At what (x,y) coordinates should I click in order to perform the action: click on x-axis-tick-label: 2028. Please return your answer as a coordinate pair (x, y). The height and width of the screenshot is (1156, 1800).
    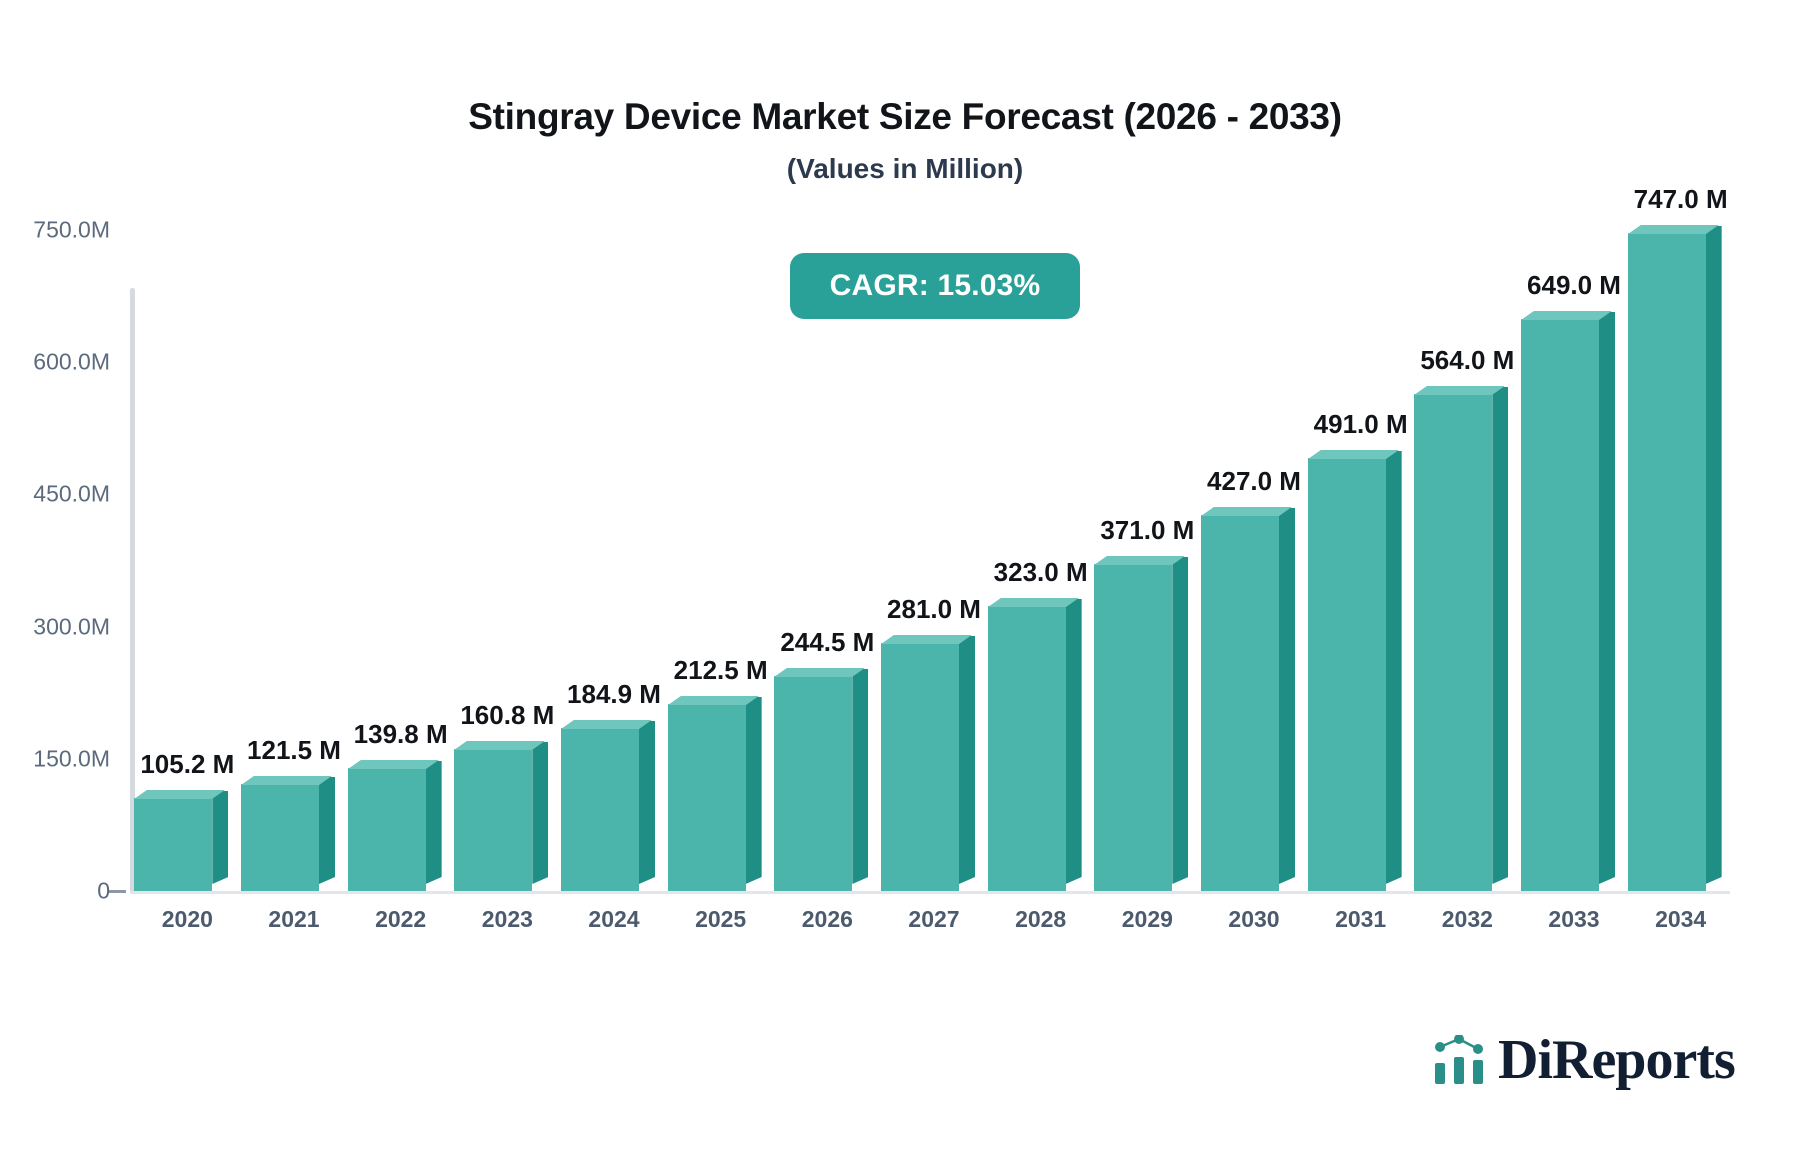
    Looking at the image, I should click on (1041, 919).